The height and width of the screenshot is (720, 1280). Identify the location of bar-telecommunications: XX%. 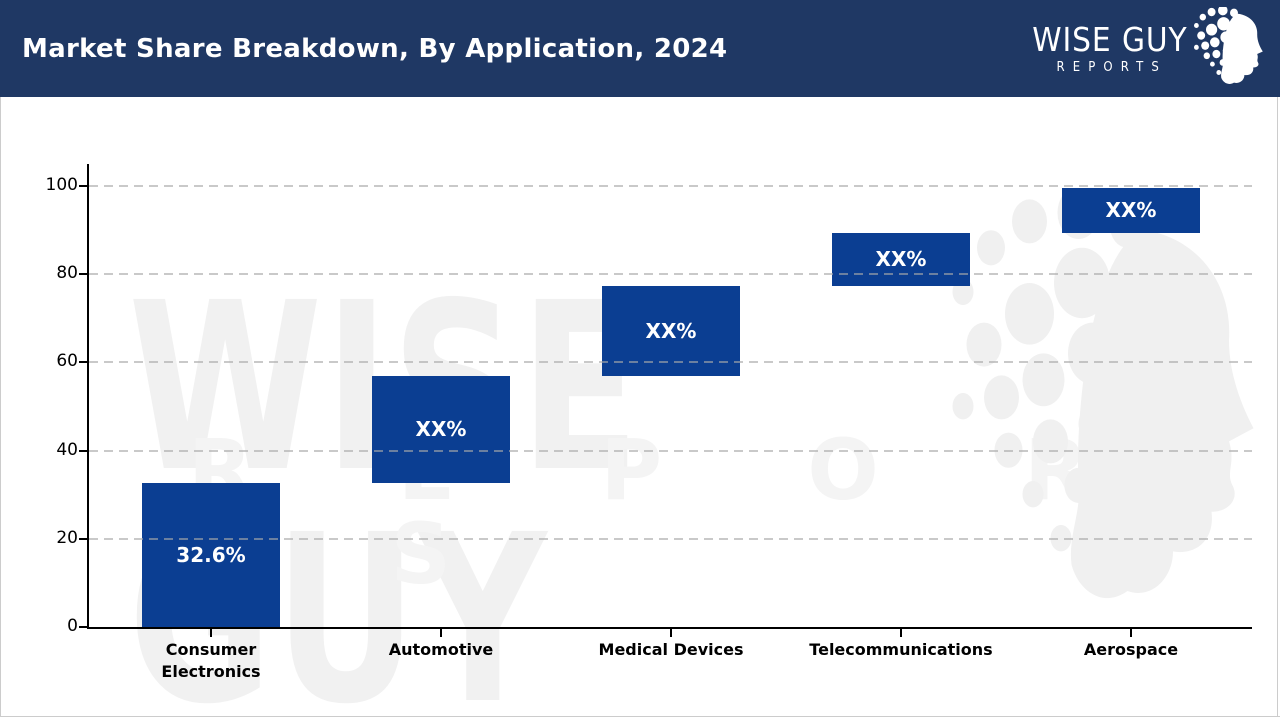
(901, 259).